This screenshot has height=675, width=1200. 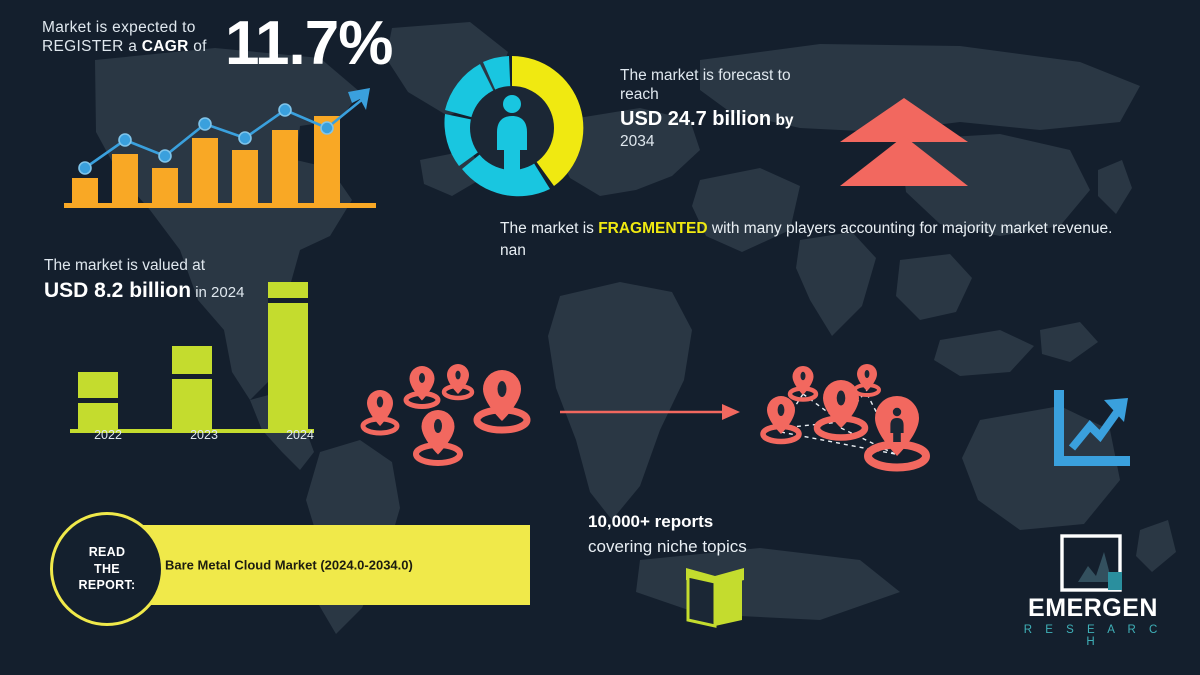 I want to click on market-share-donut, so click(x=514, y=126).